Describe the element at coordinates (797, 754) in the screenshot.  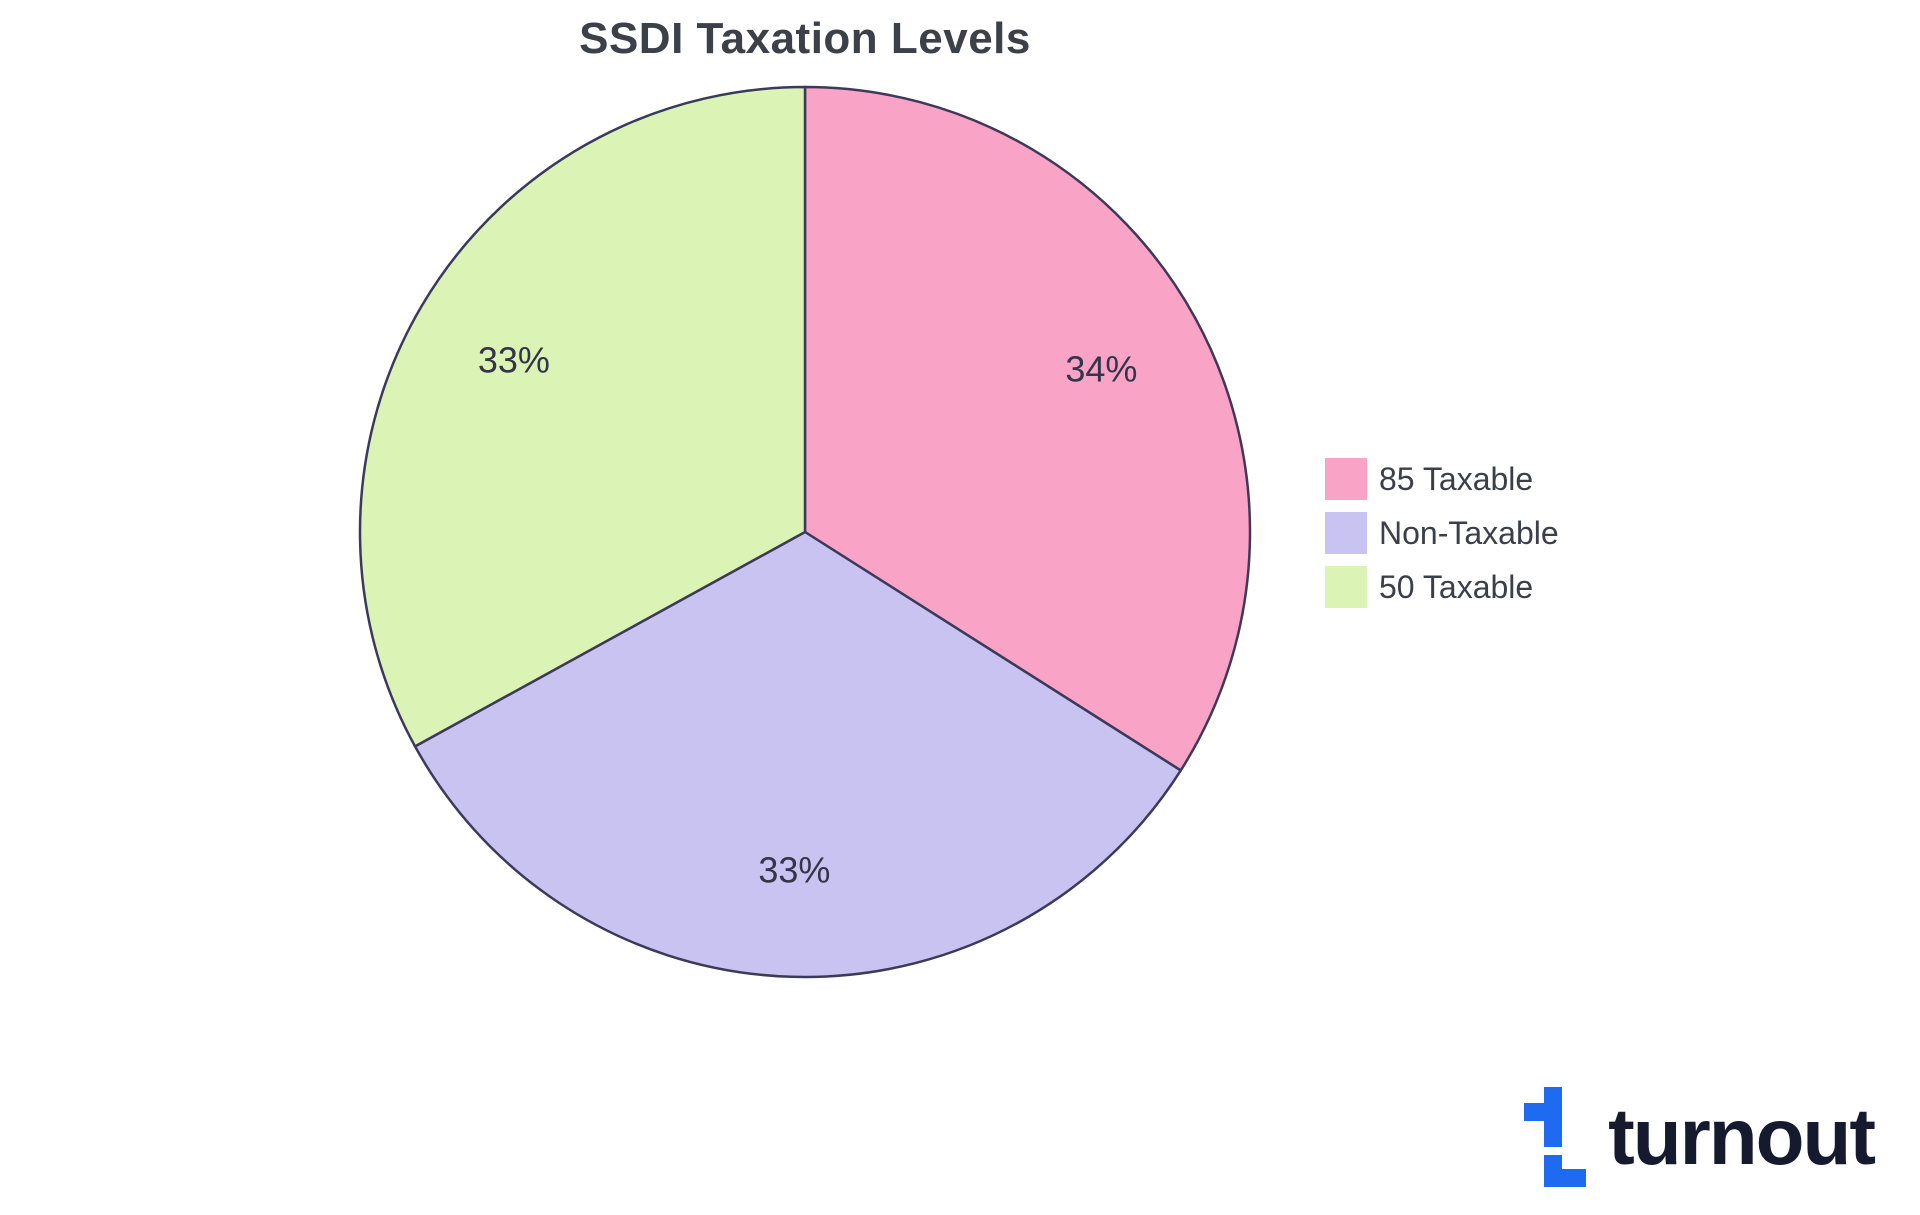
I see `pie-slice-non-taxable` at that location.